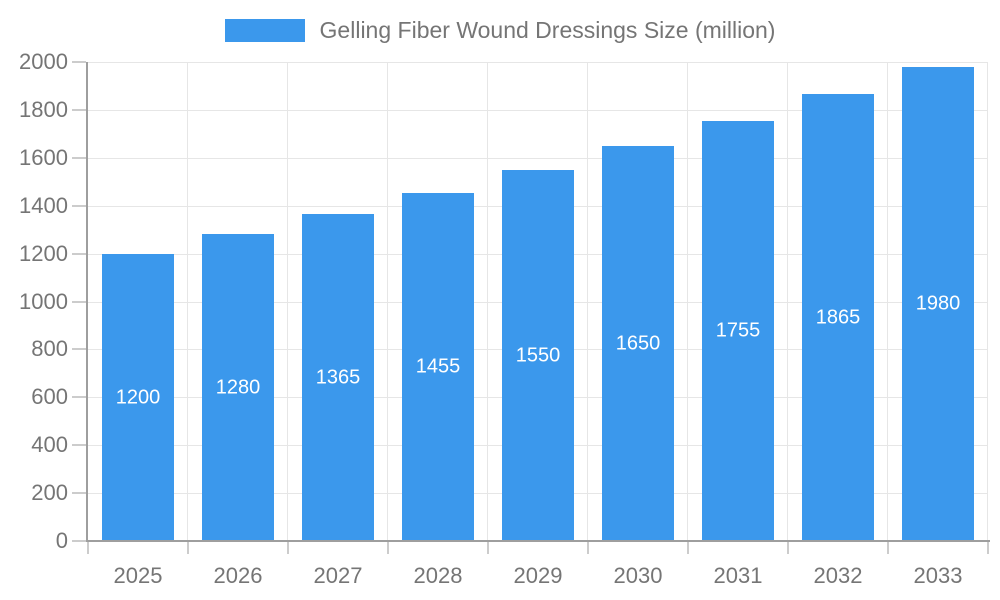 This screenshot has width=1000, height=600. I want to click on x-tick-label: 2030, so click(638, 575).